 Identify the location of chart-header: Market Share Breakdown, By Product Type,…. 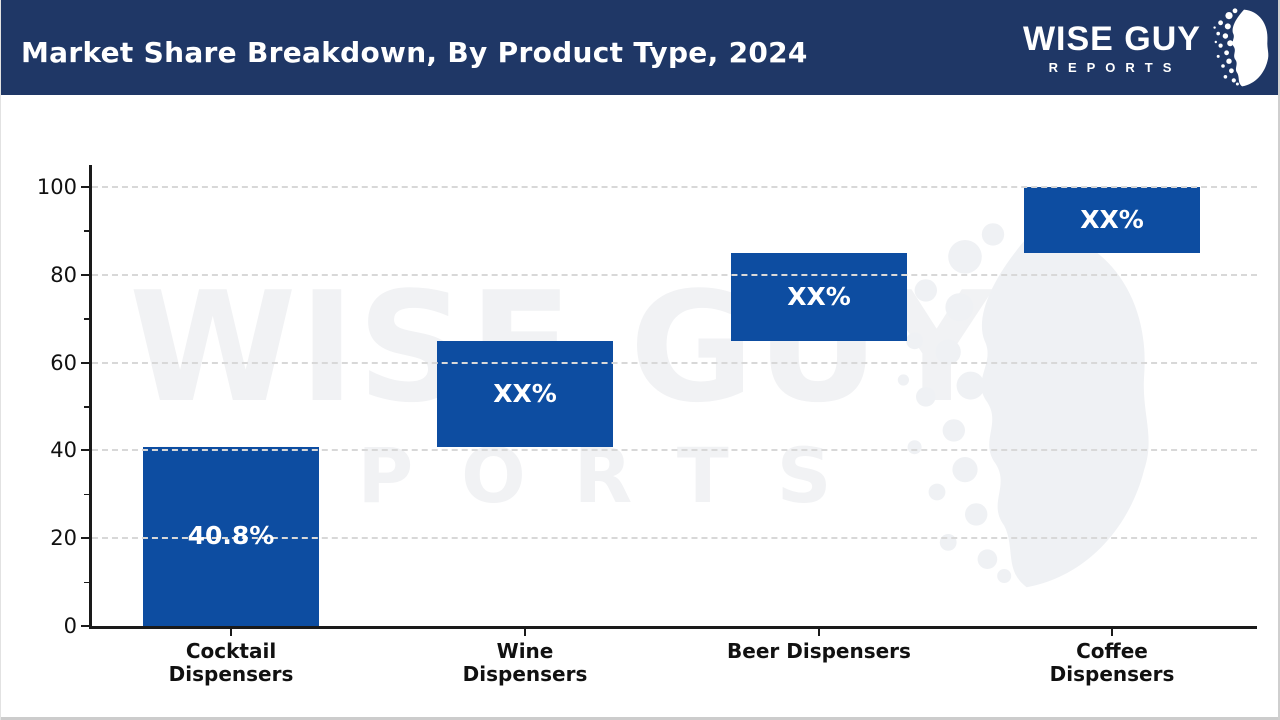
(639, 47).